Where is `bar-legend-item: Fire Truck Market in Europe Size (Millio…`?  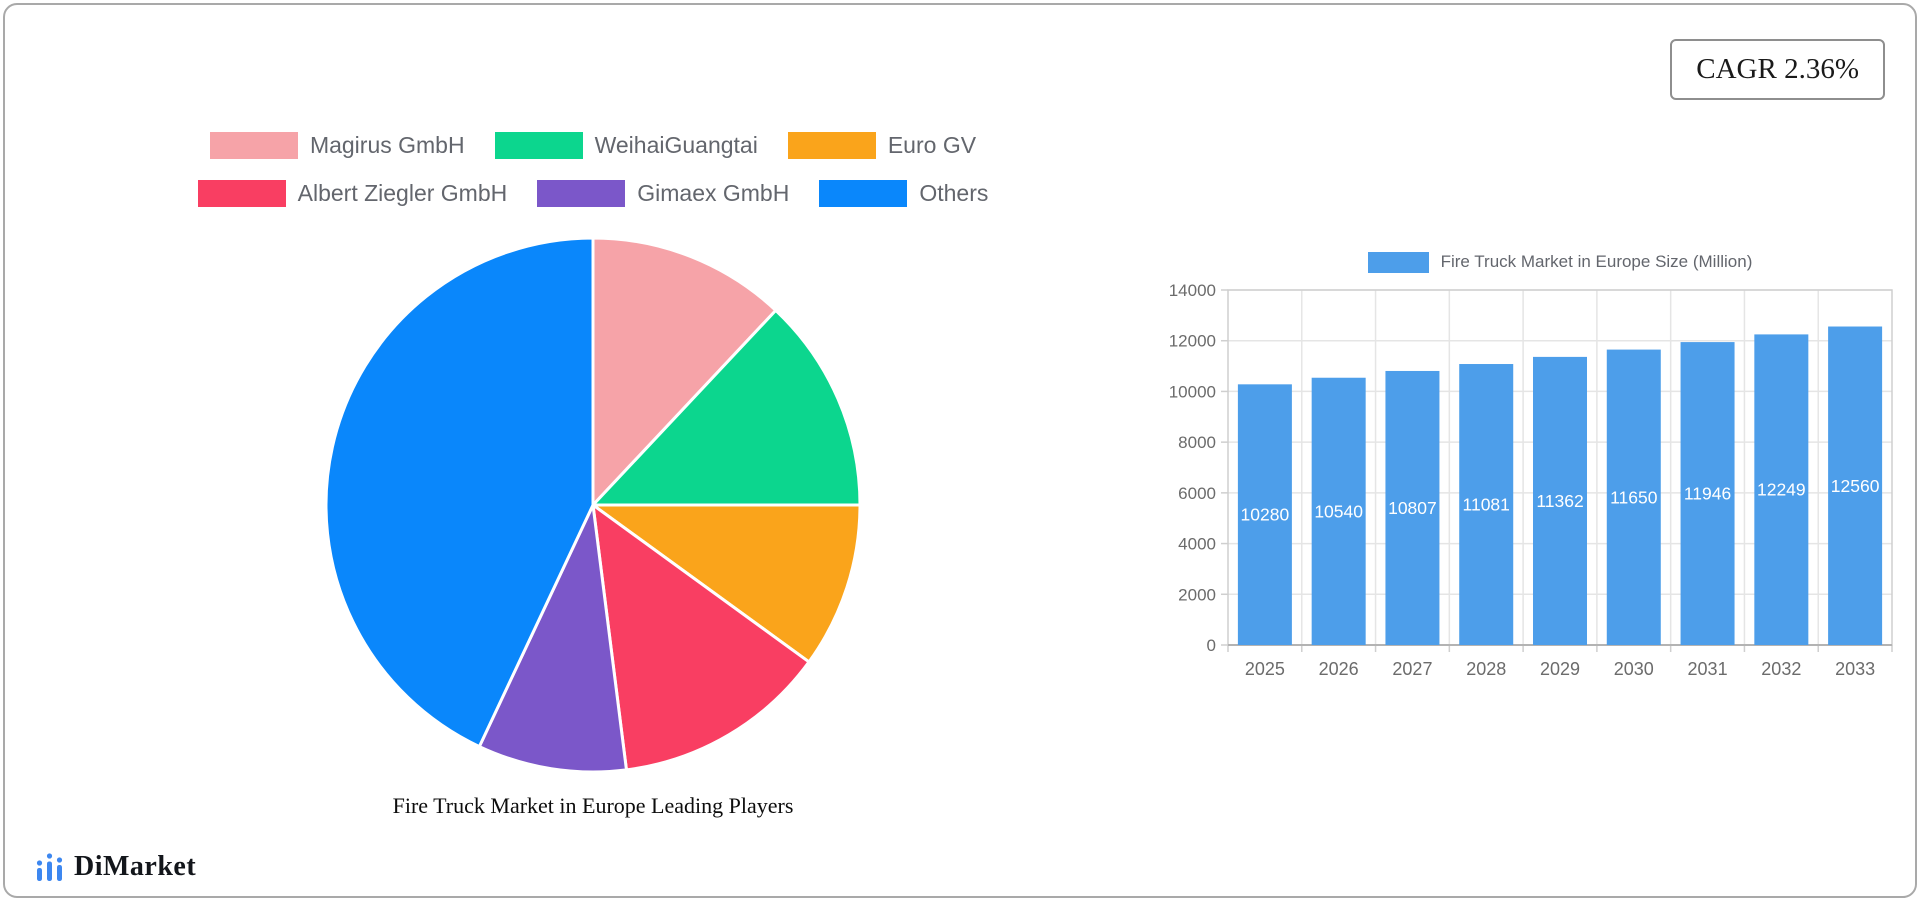 bar-legend-item: Fire Truck Market in Europe Size (Millio… is located at coordinates (1560, 262).